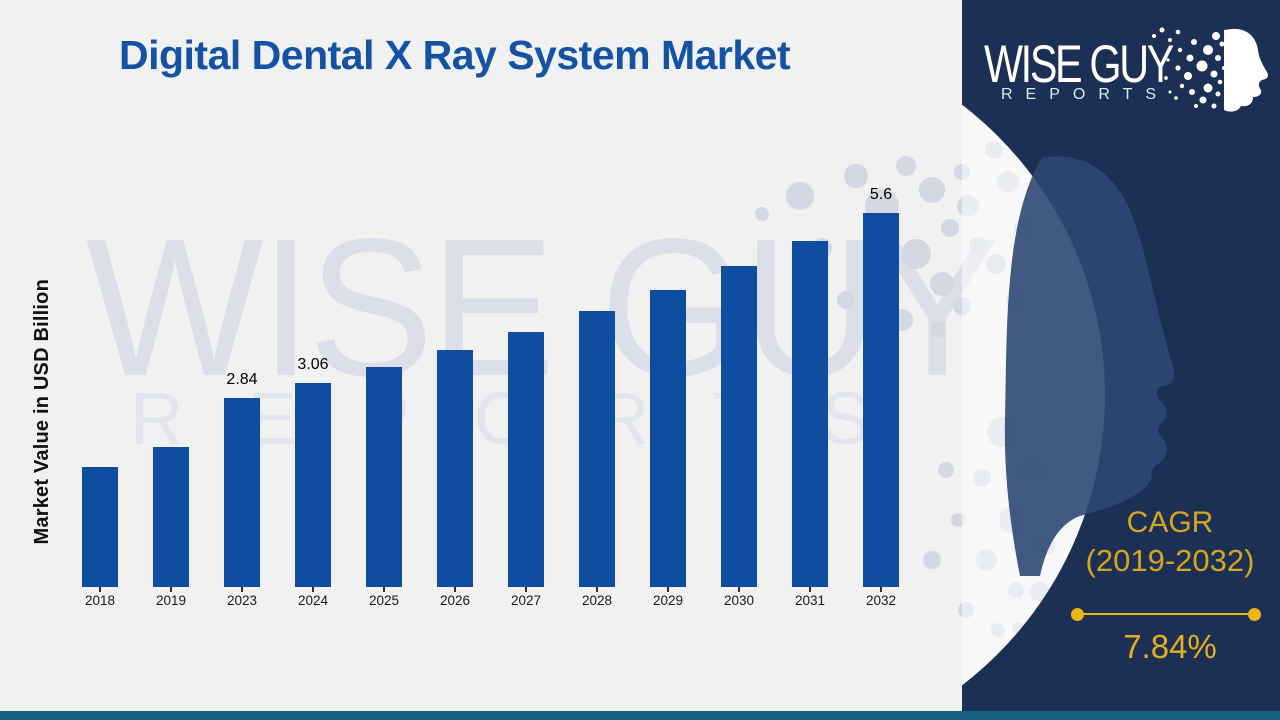 This screenshot has width=1280, height=720. What do you see at coordinates (242, 379) in the screenshot?
I see `bar-value-label: 2.84` at bounding box center [242, 379].